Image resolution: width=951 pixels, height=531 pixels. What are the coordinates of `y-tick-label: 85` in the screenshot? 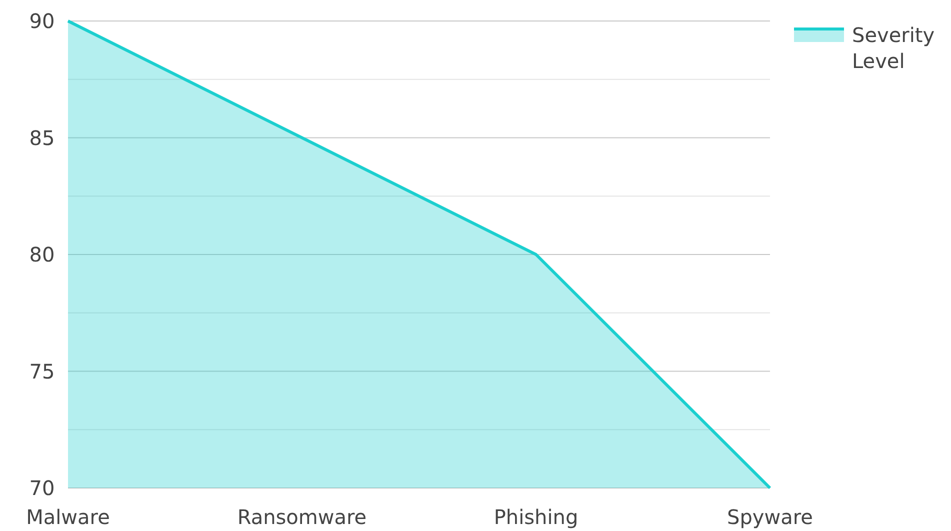 It's located at (42, 138).